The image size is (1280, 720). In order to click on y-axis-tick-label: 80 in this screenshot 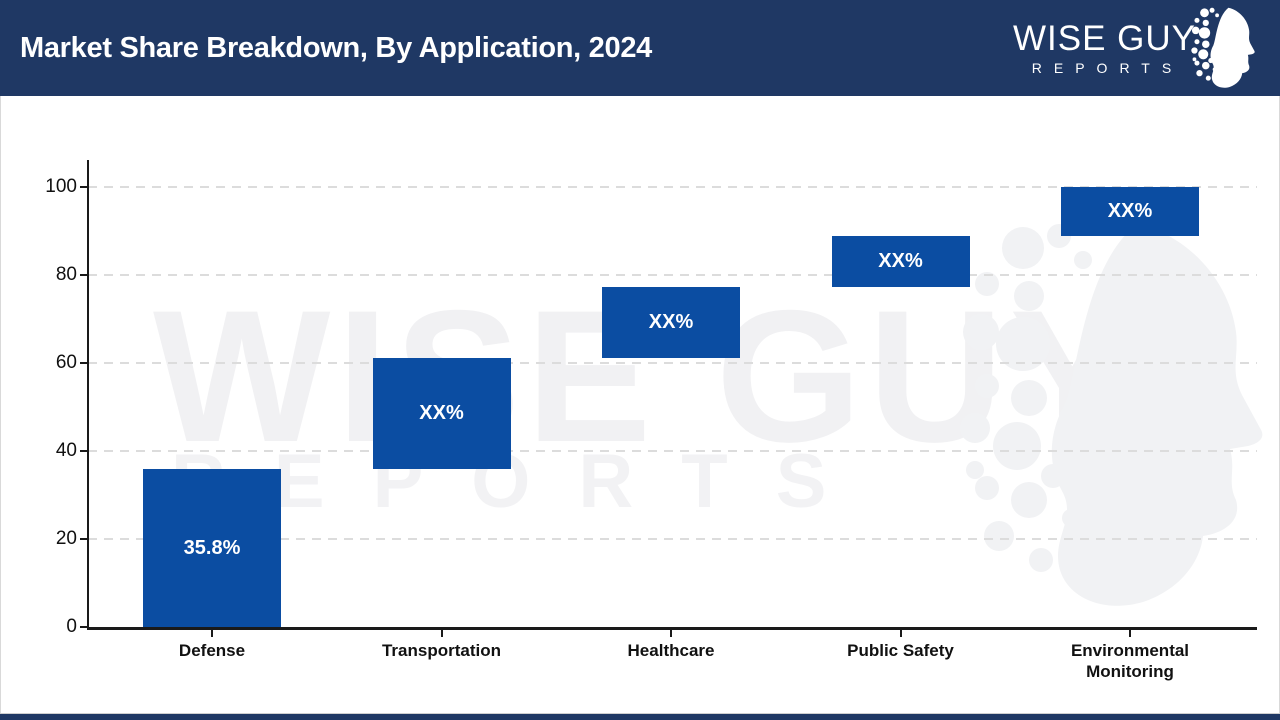, I will do `click(66, 274)`.